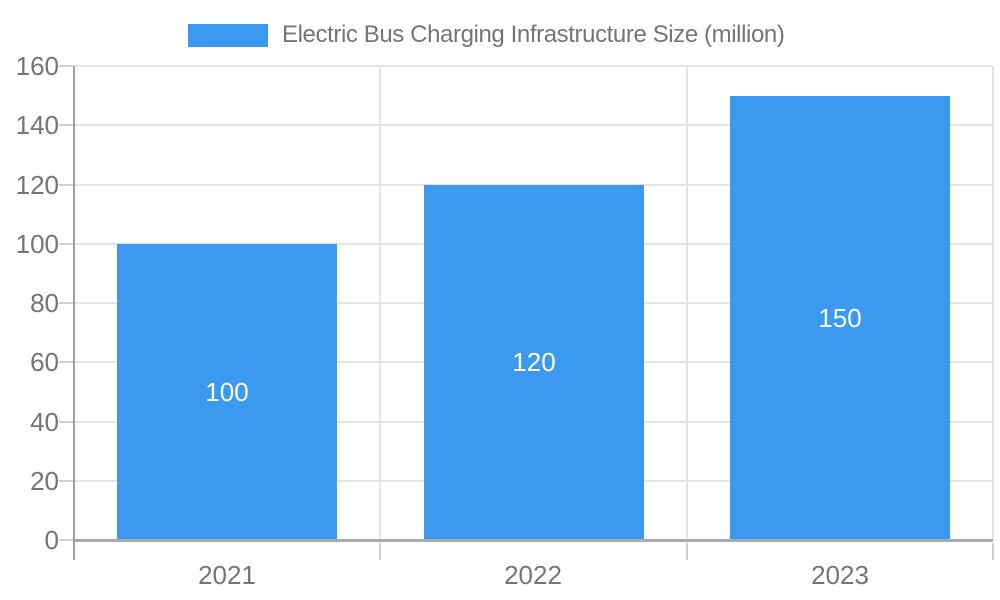 This screenshot has height=600, width=1000. I want to click on y-axis-tick-label: 80, so click(44, 303).